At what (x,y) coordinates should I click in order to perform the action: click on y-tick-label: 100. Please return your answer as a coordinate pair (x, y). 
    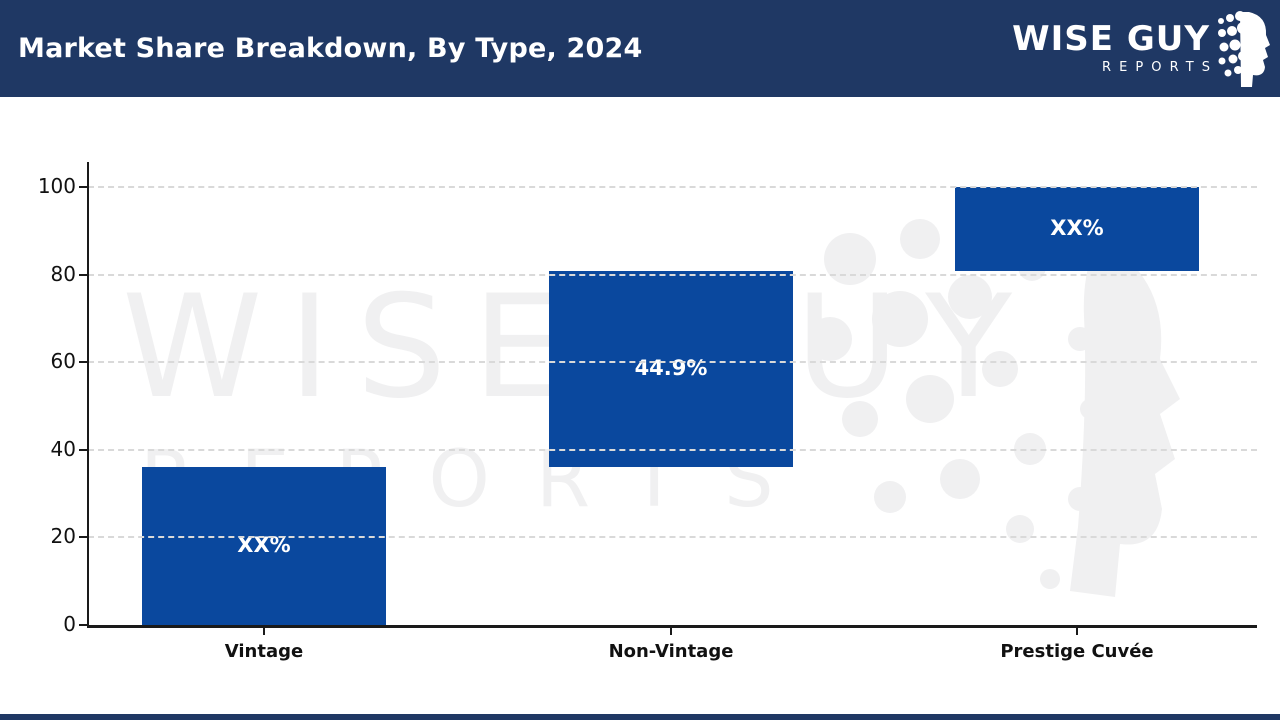
    Looking at the image, I should click on (56, 186).